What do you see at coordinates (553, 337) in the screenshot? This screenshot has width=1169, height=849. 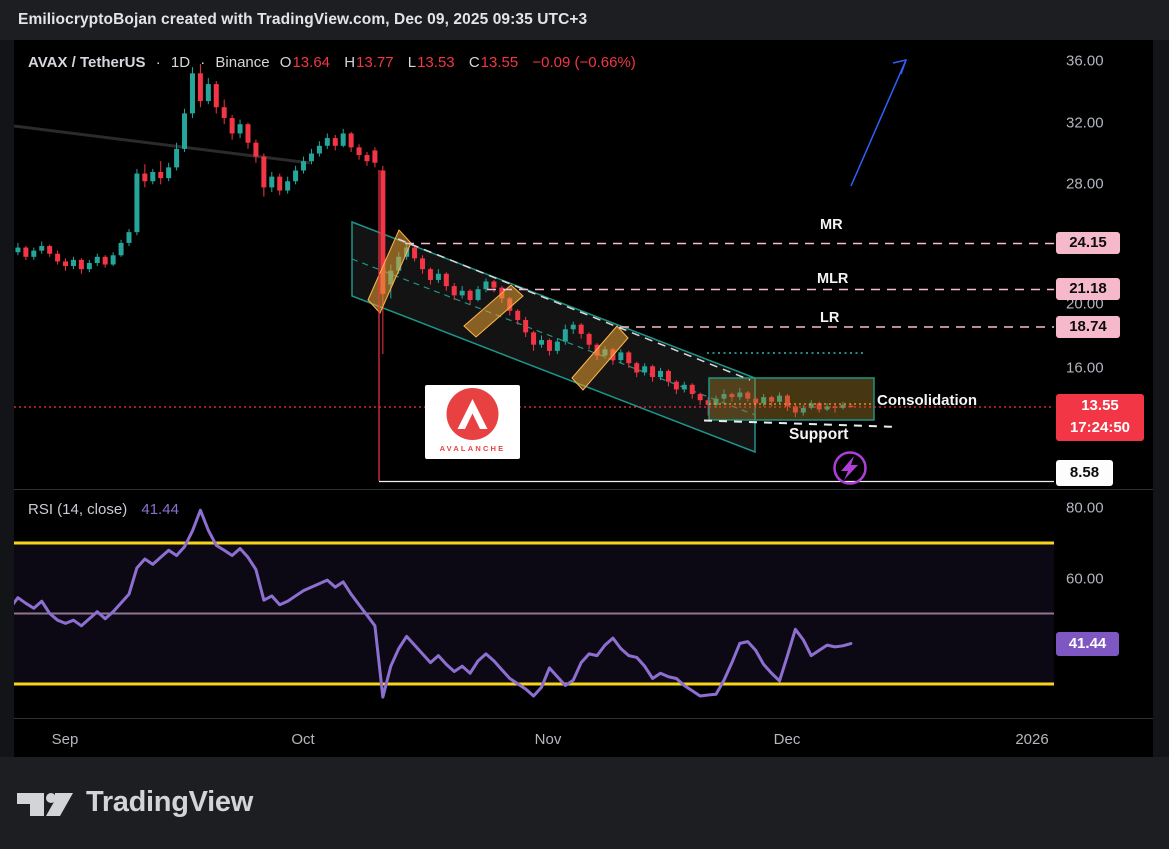 I see `regression-channel` at bounding box center [553, 337].